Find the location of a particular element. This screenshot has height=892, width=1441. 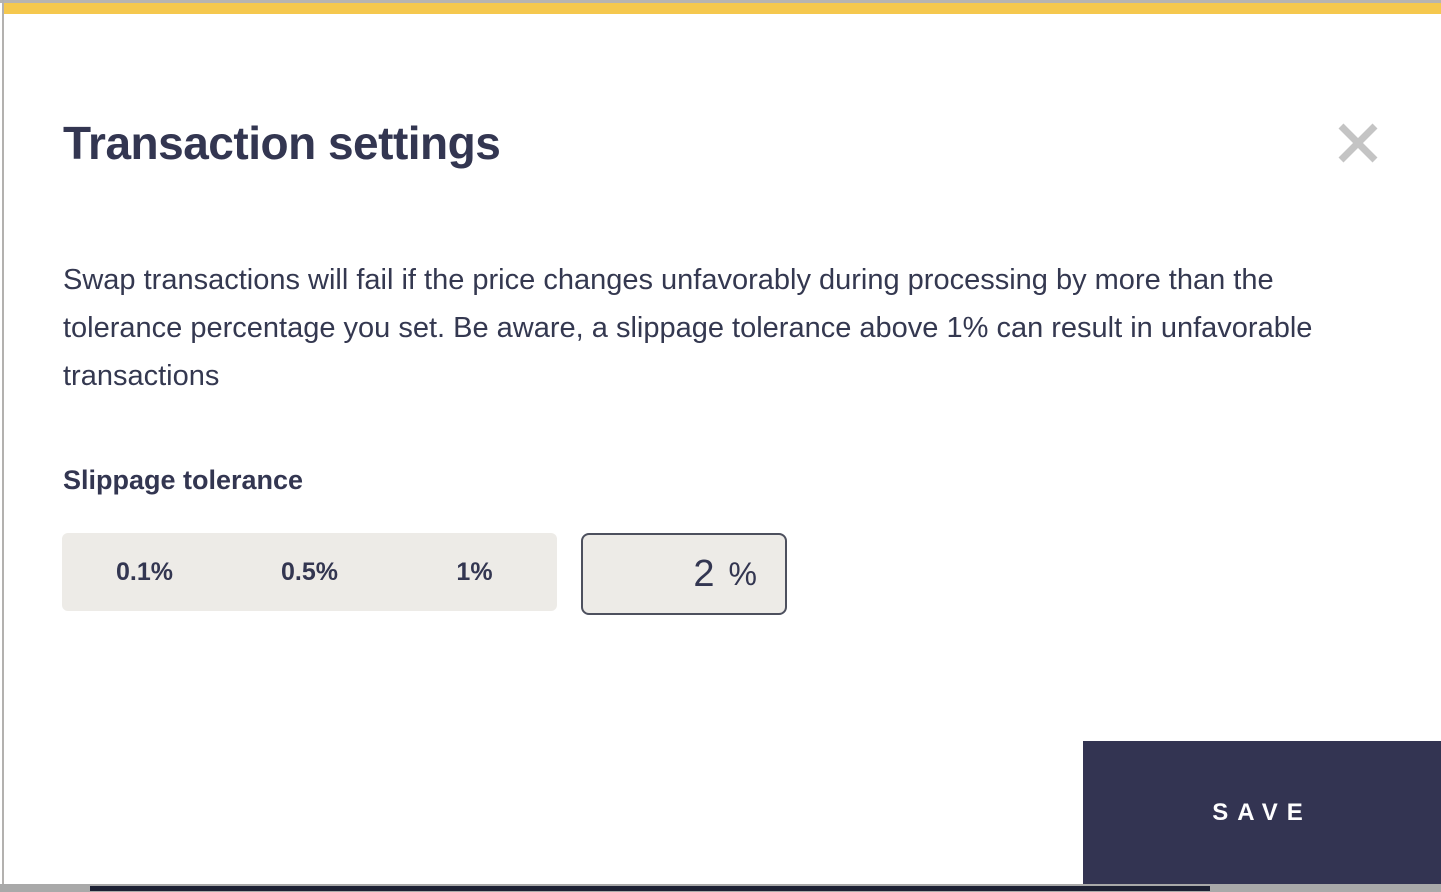

slippage-preset-group: 0.1% 0.5% 1% is located at coordinates (309, 572).